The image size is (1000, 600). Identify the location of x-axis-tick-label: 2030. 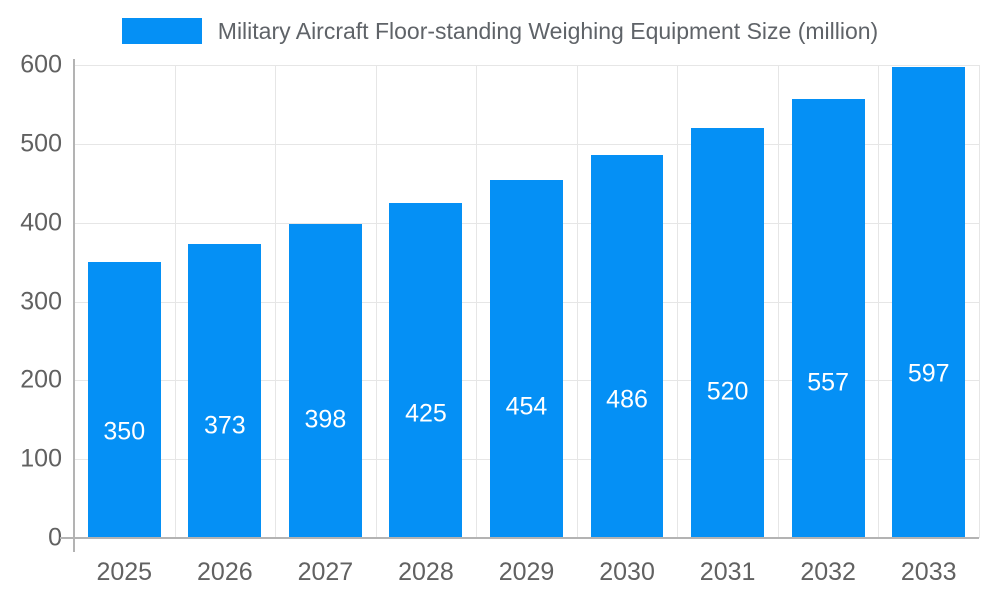
(627, 572).